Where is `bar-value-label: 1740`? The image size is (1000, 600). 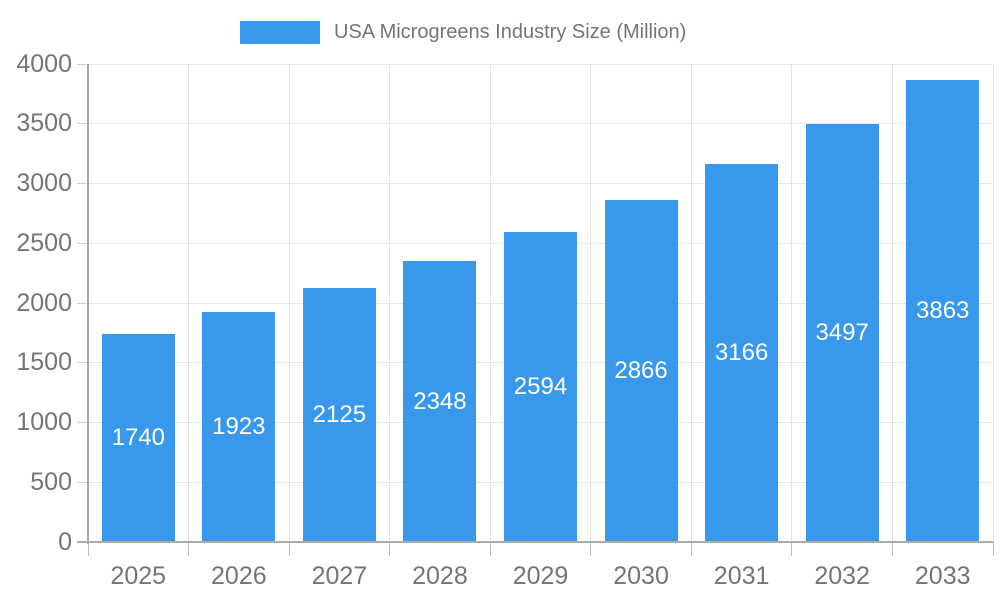 bar-value-label: 1740 is located at coordinates (138, 438).